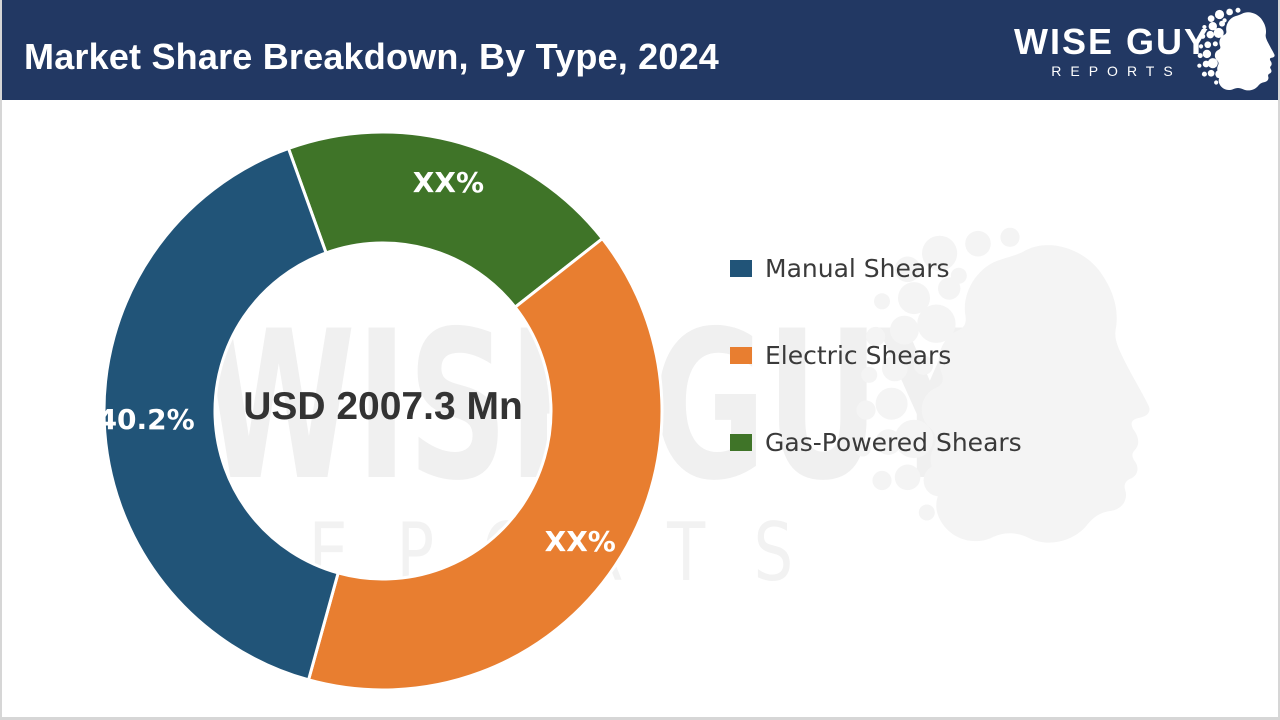  I want to click on legend-swatch-gas-powered-shears, so click(741, 442).